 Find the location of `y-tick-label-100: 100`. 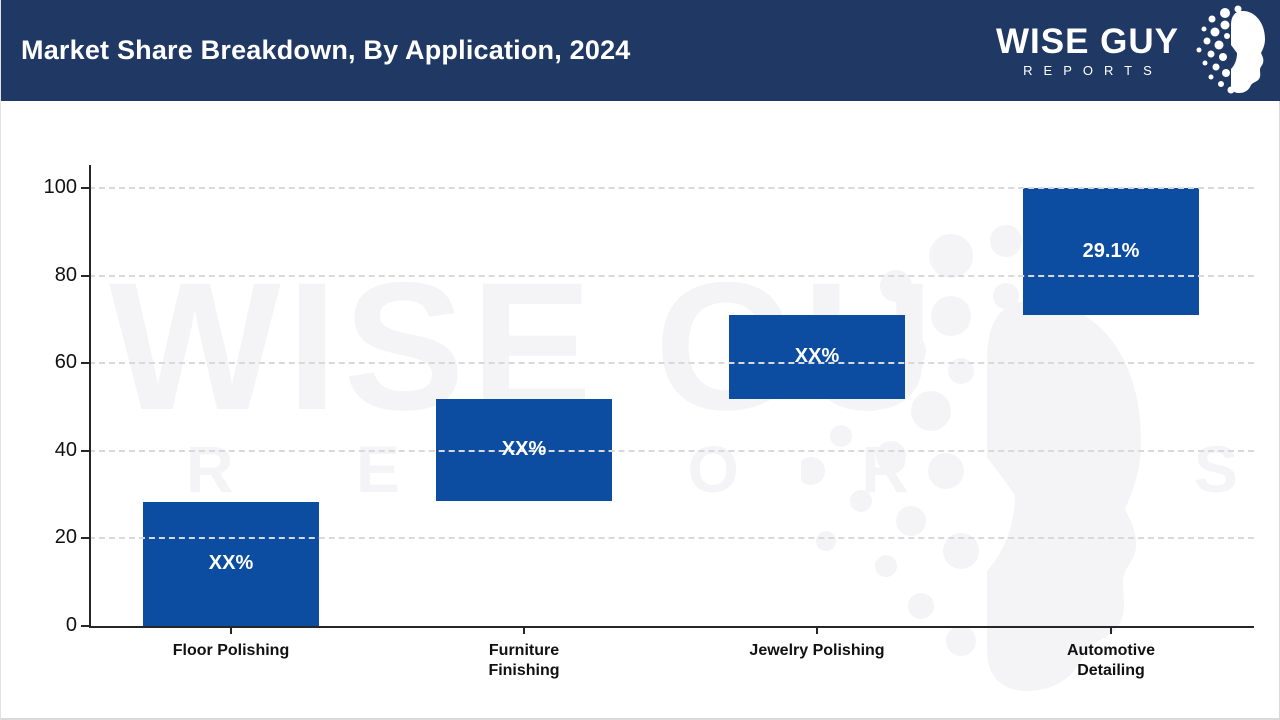

y-tick-label-100: 100 is located at coordinates (60, 187).